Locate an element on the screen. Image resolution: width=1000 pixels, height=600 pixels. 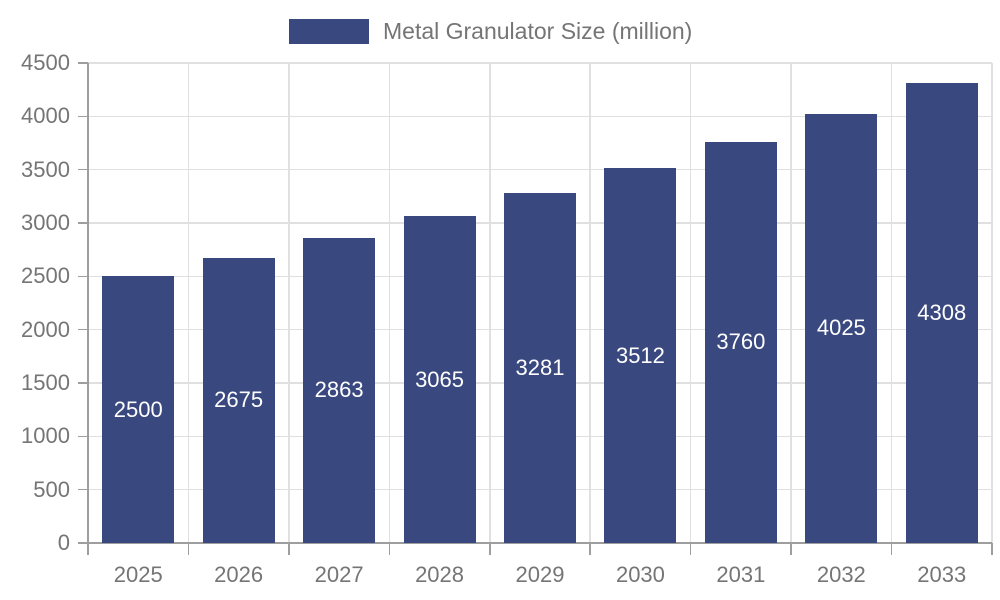
chart-legend: Metal Granulator Size (million) is located at coordinates (490, 31).